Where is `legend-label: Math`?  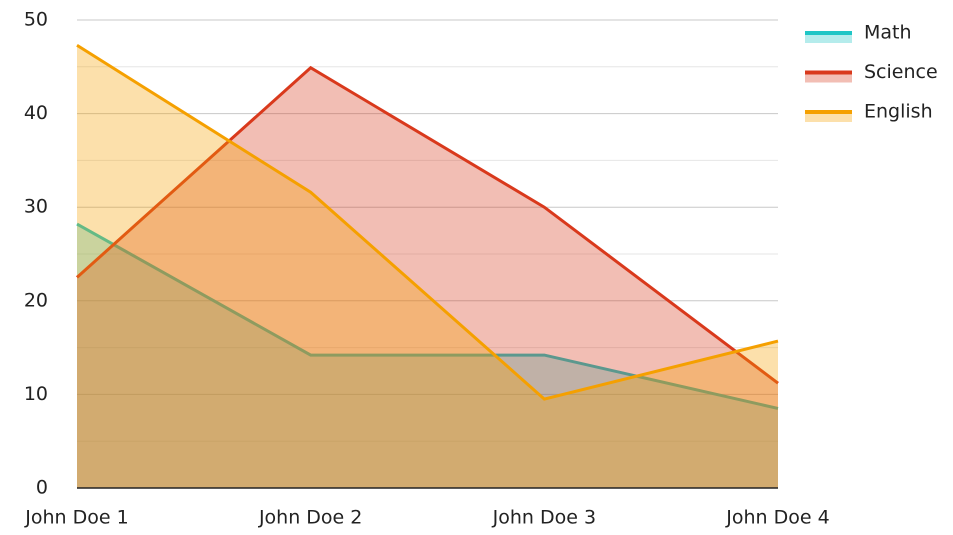 legend-label: Math is located at coordinates (888, 33).